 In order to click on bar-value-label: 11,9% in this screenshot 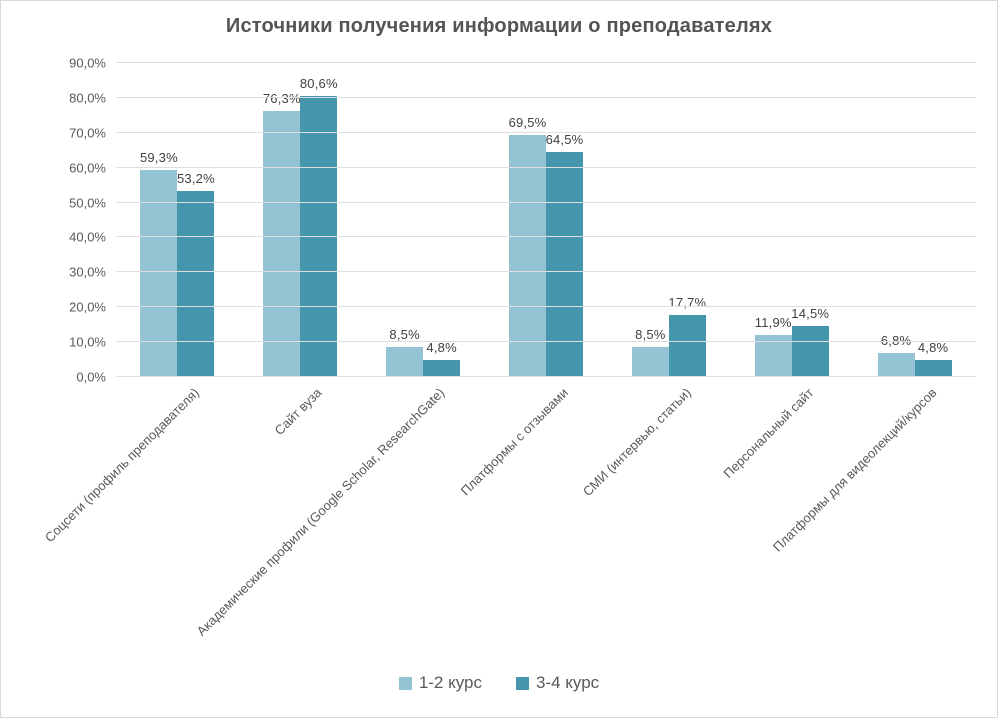, I will do `click(773, 323)`.